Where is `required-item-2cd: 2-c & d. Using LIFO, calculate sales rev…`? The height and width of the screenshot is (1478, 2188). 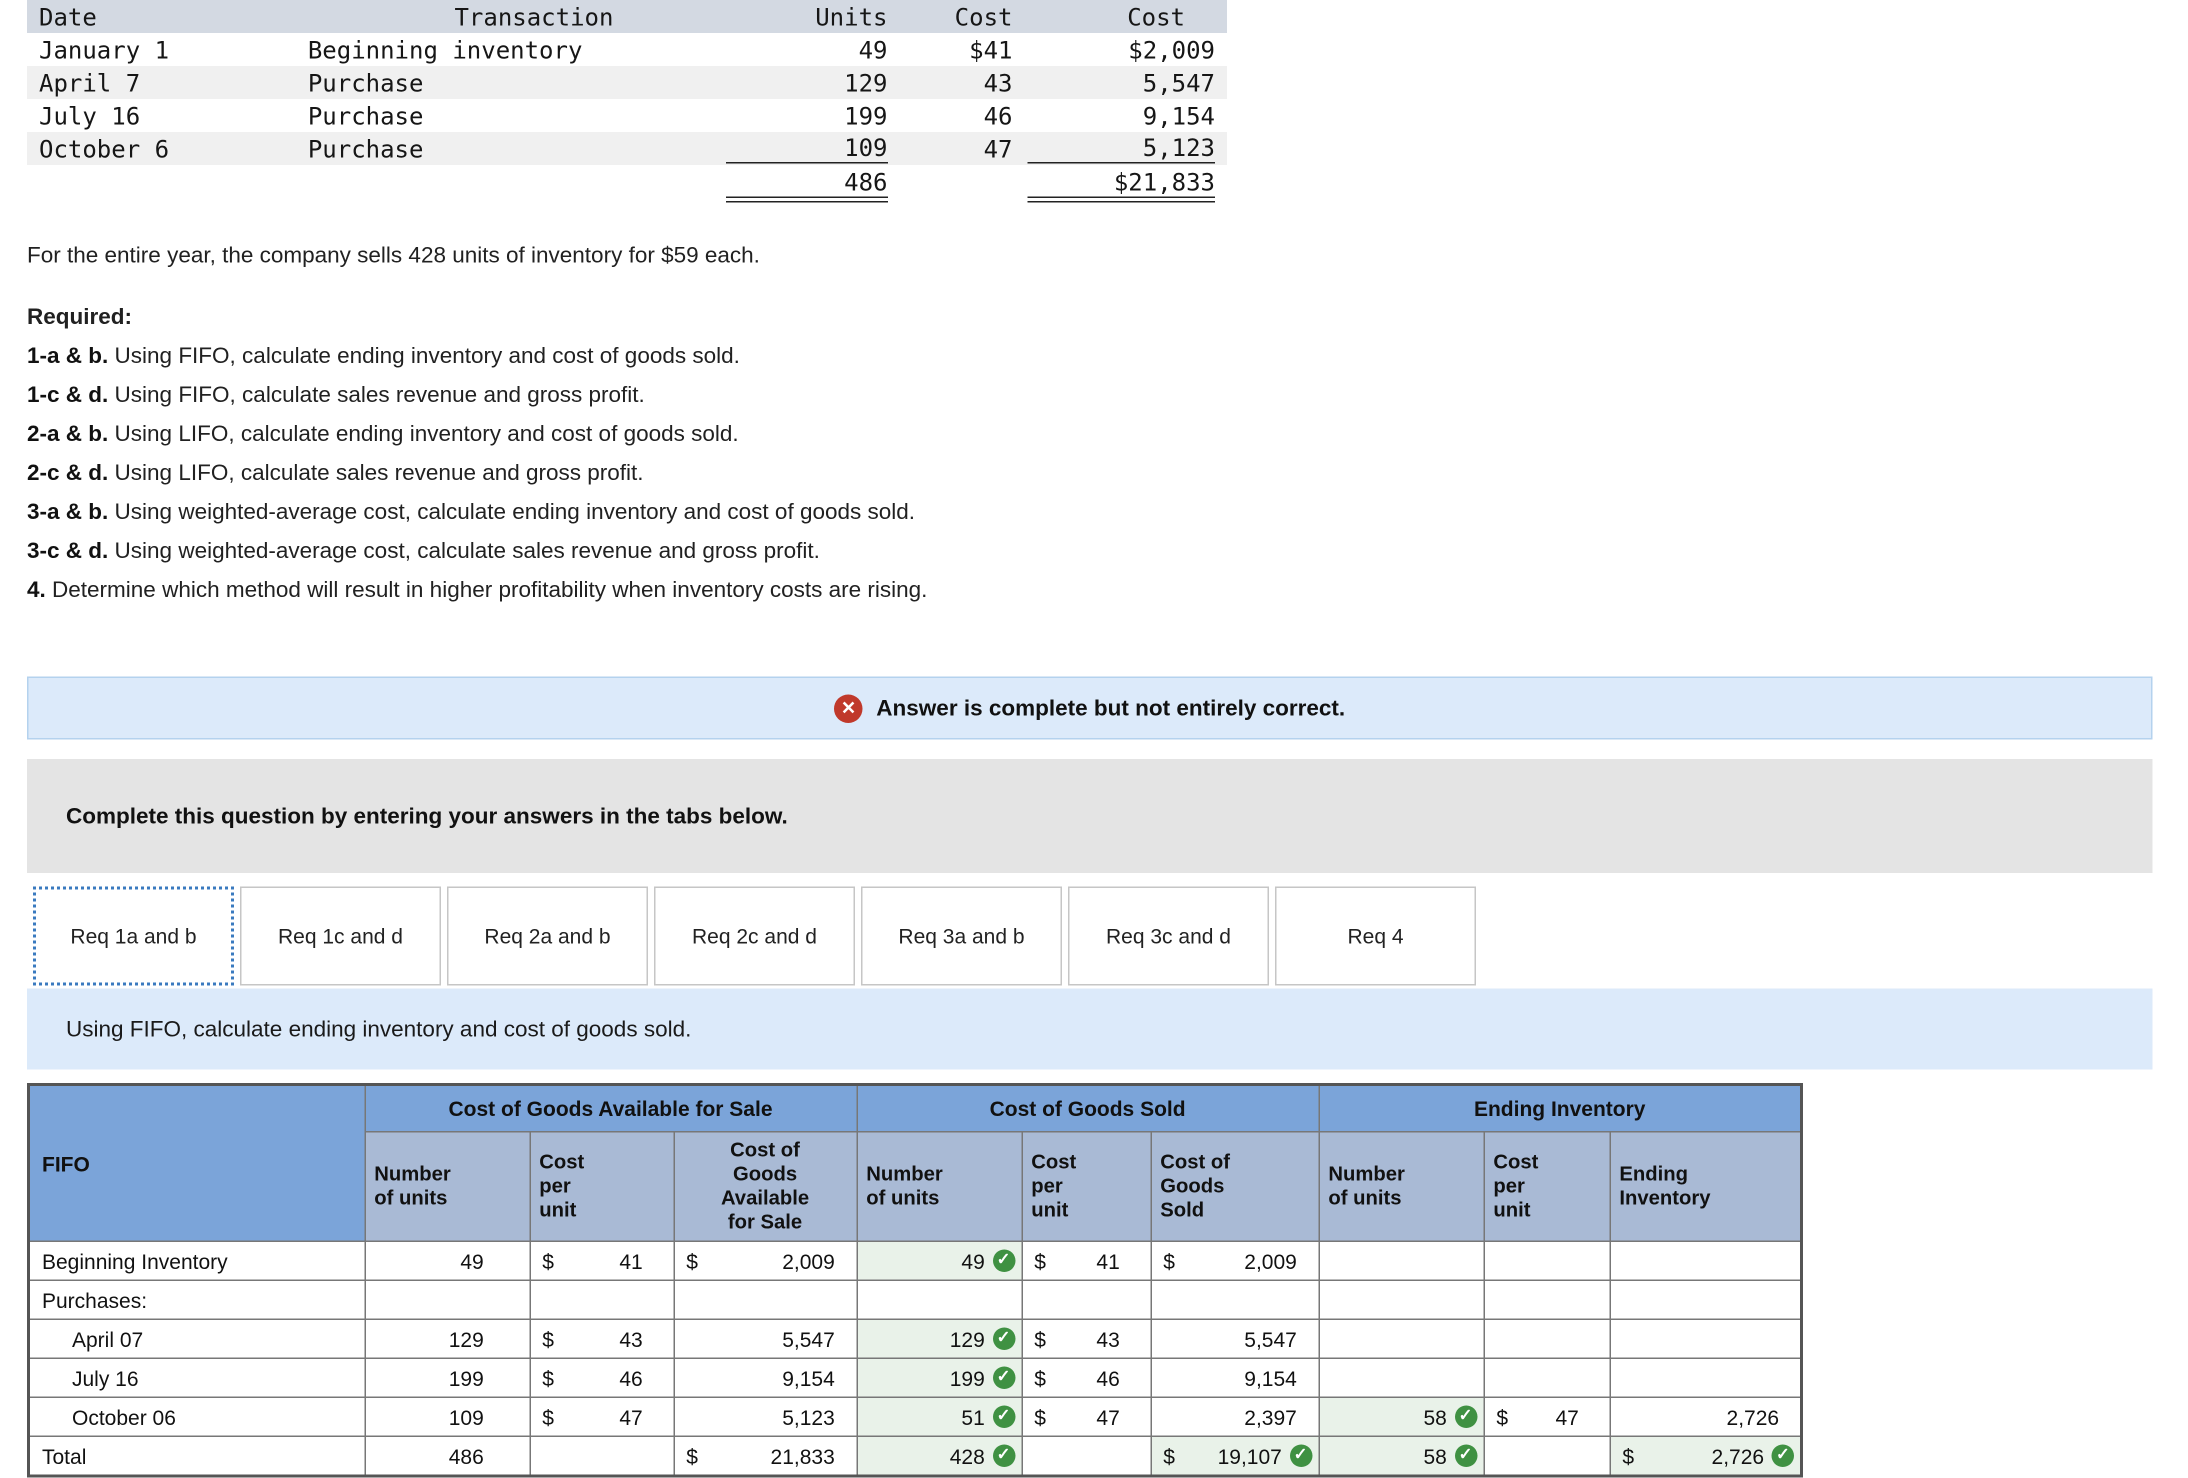 required-item-2cd: 2-c & d. Using LIFO, calculate sales rev… is located at coordinates (335, 473).